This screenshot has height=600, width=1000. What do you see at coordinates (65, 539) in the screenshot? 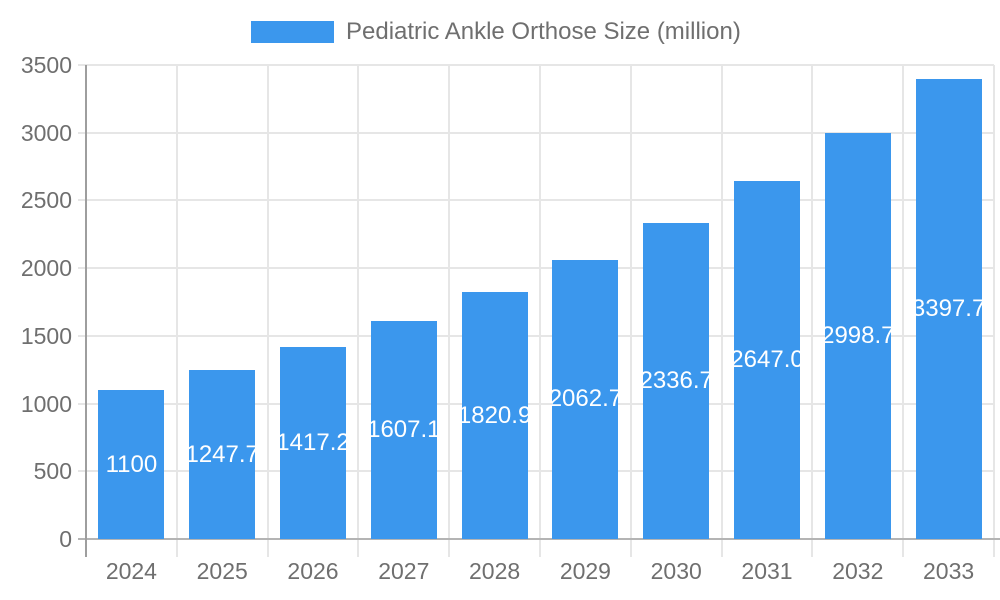
I see `y-axis-tick-label: 0` at bounding box center [65, 539].